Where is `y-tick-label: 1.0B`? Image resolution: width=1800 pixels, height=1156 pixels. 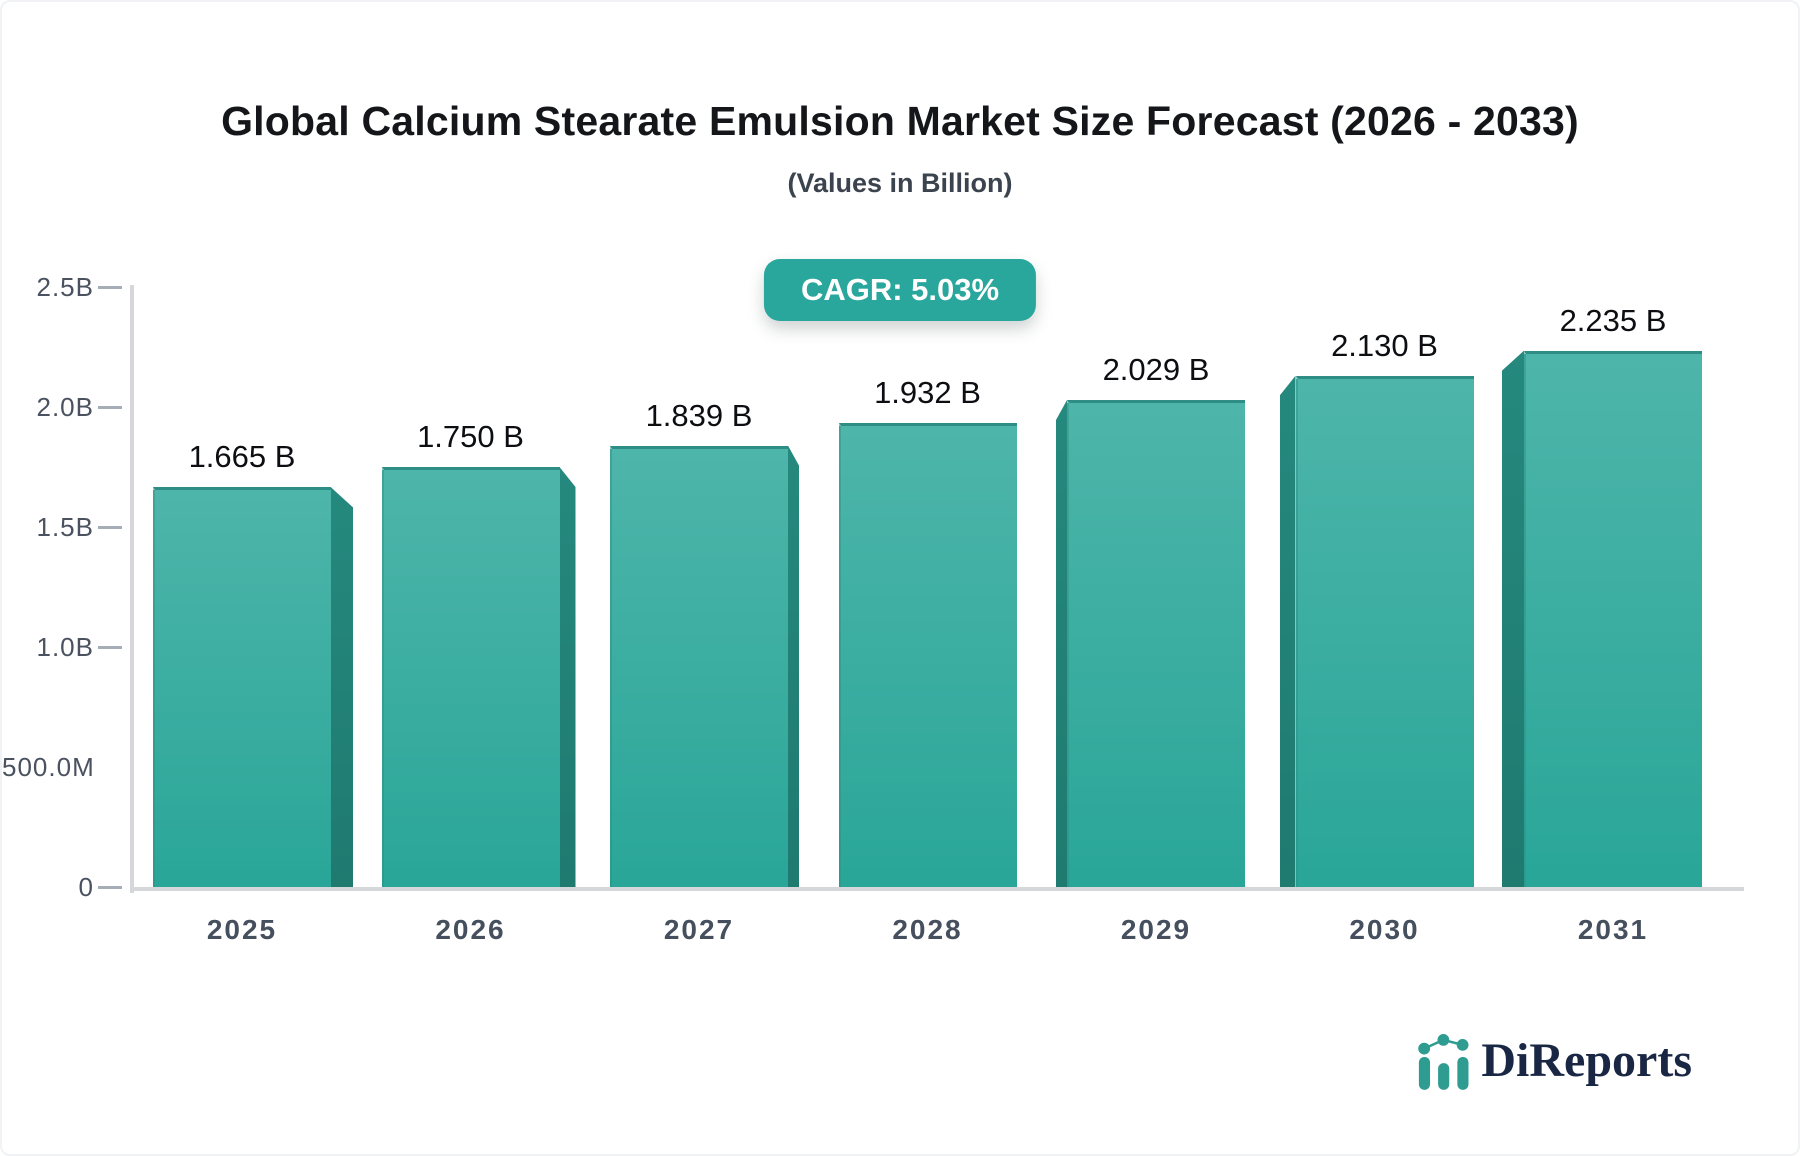
y-tick-label: 1.0B is located at coordinates (65, 647).